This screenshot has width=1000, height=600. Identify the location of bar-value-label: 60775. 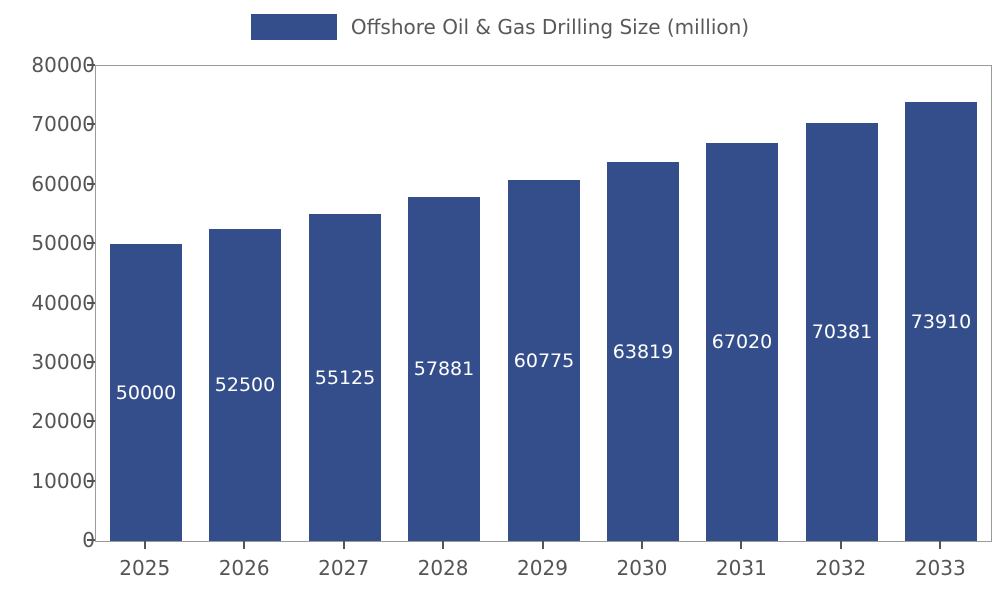
(544, 360).